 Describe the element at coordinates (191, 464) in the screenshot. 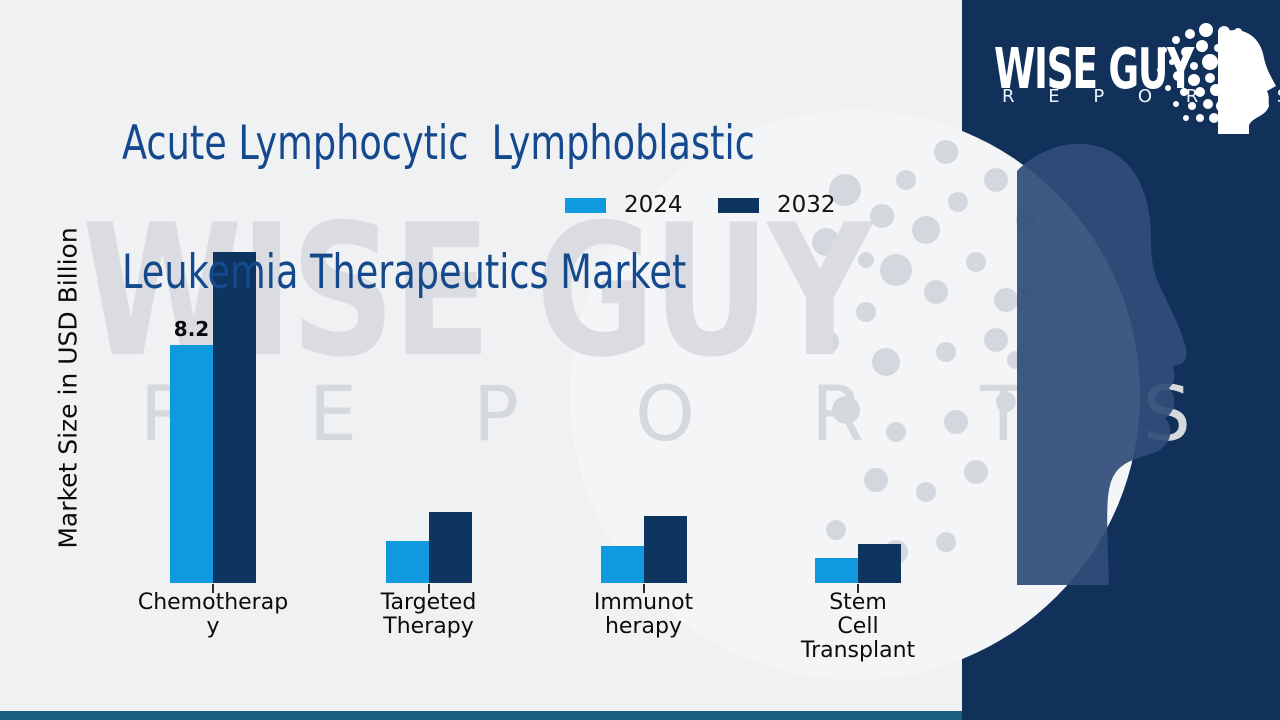

I see `bar-chemotherapy-2024` at that location.